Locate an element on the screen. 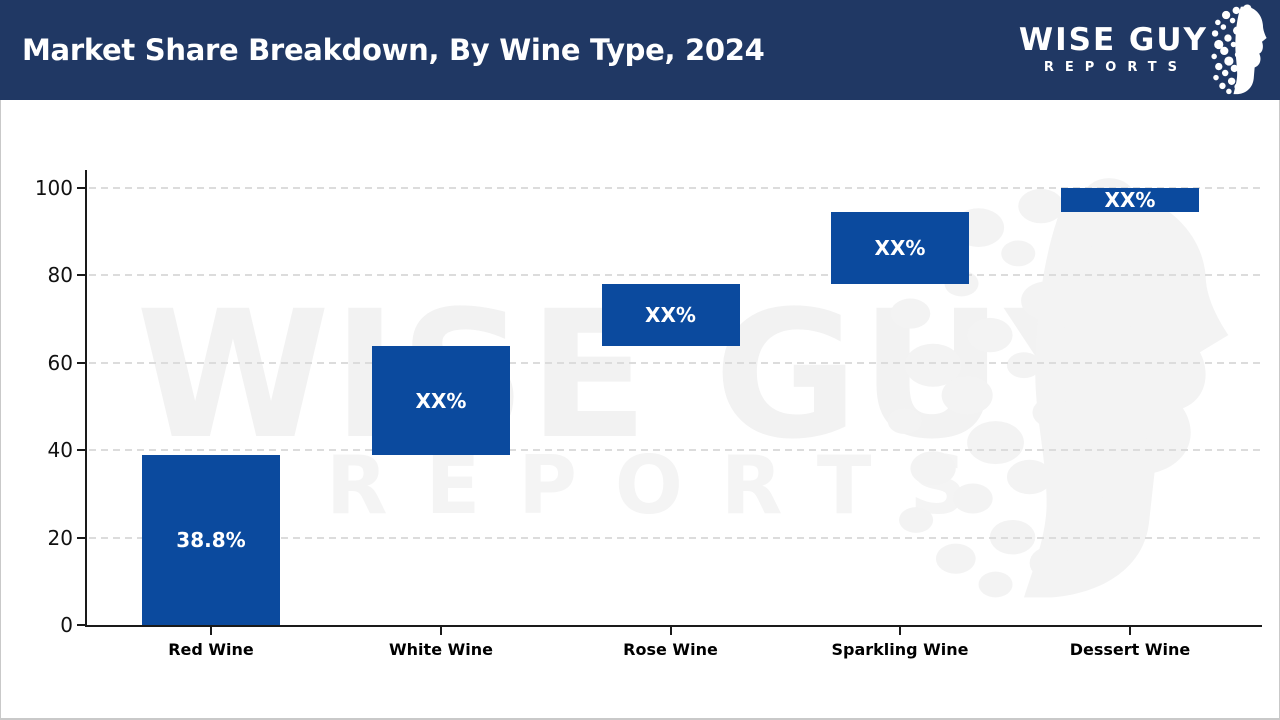 The image size is (1280, 720). y-axis-tick-label: 60 is located at coordinates (60, 362).